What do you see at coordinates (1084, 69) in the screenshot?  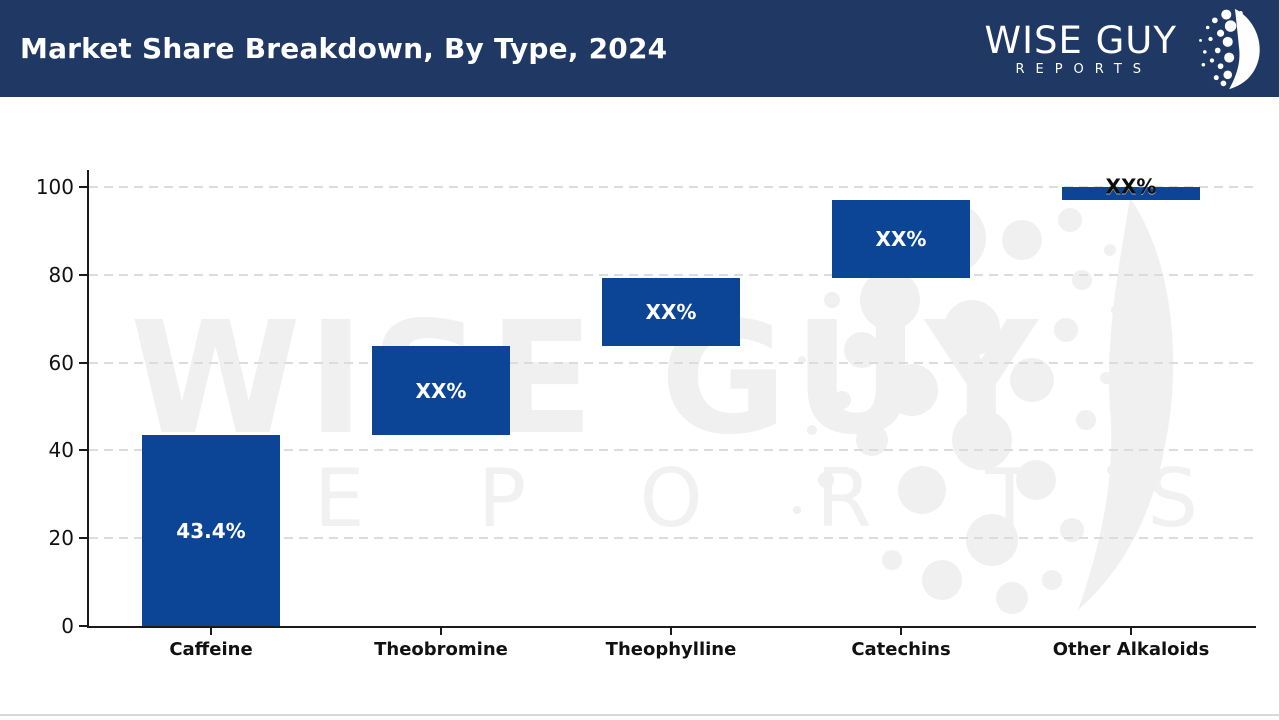 I see `logo-brand-sub: REPORTS` at bounding box center [1084, 69].